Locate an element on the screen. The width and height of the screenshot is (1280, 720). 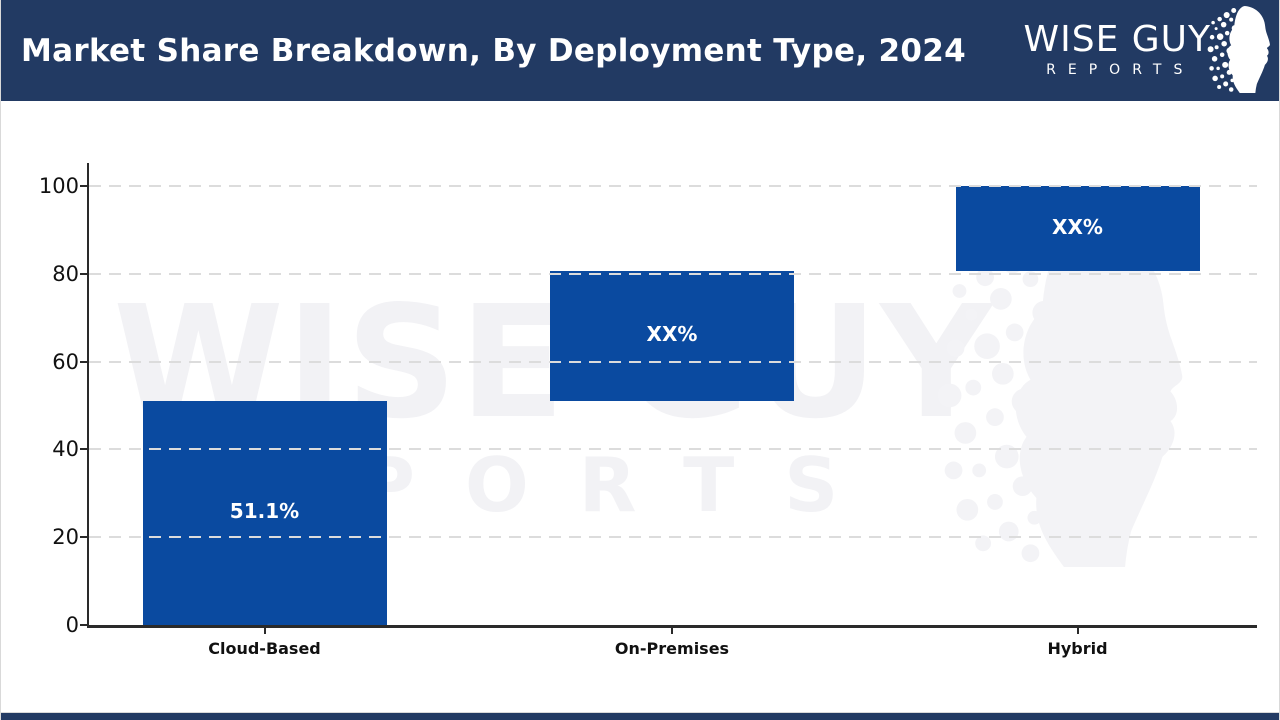
bar-value-label: 51.1% is located at coordinates (264, 510).